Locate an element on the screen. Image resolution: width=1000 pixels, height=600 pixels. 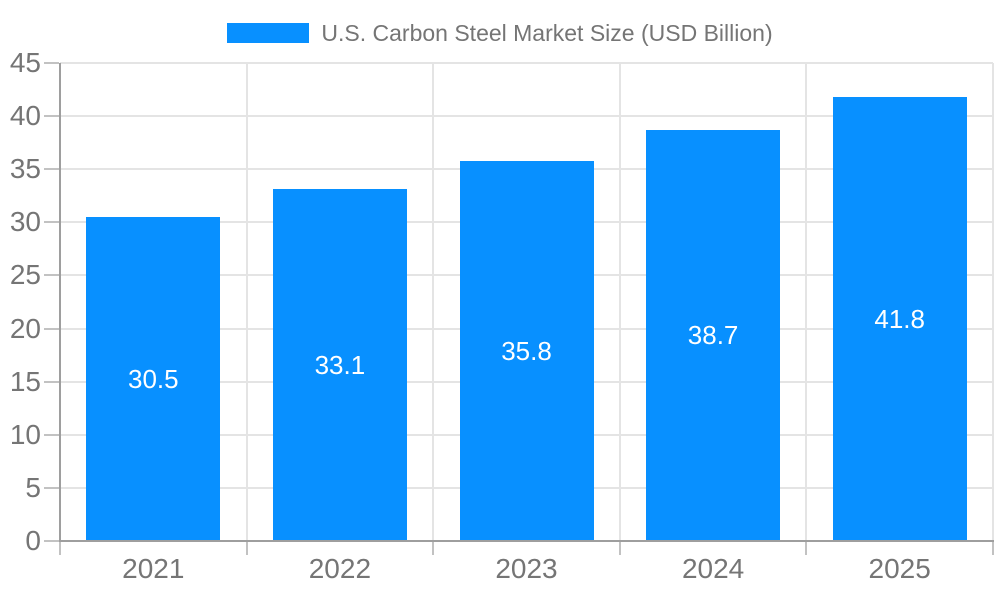
x-axis-line is located at coordinates (526, 541).